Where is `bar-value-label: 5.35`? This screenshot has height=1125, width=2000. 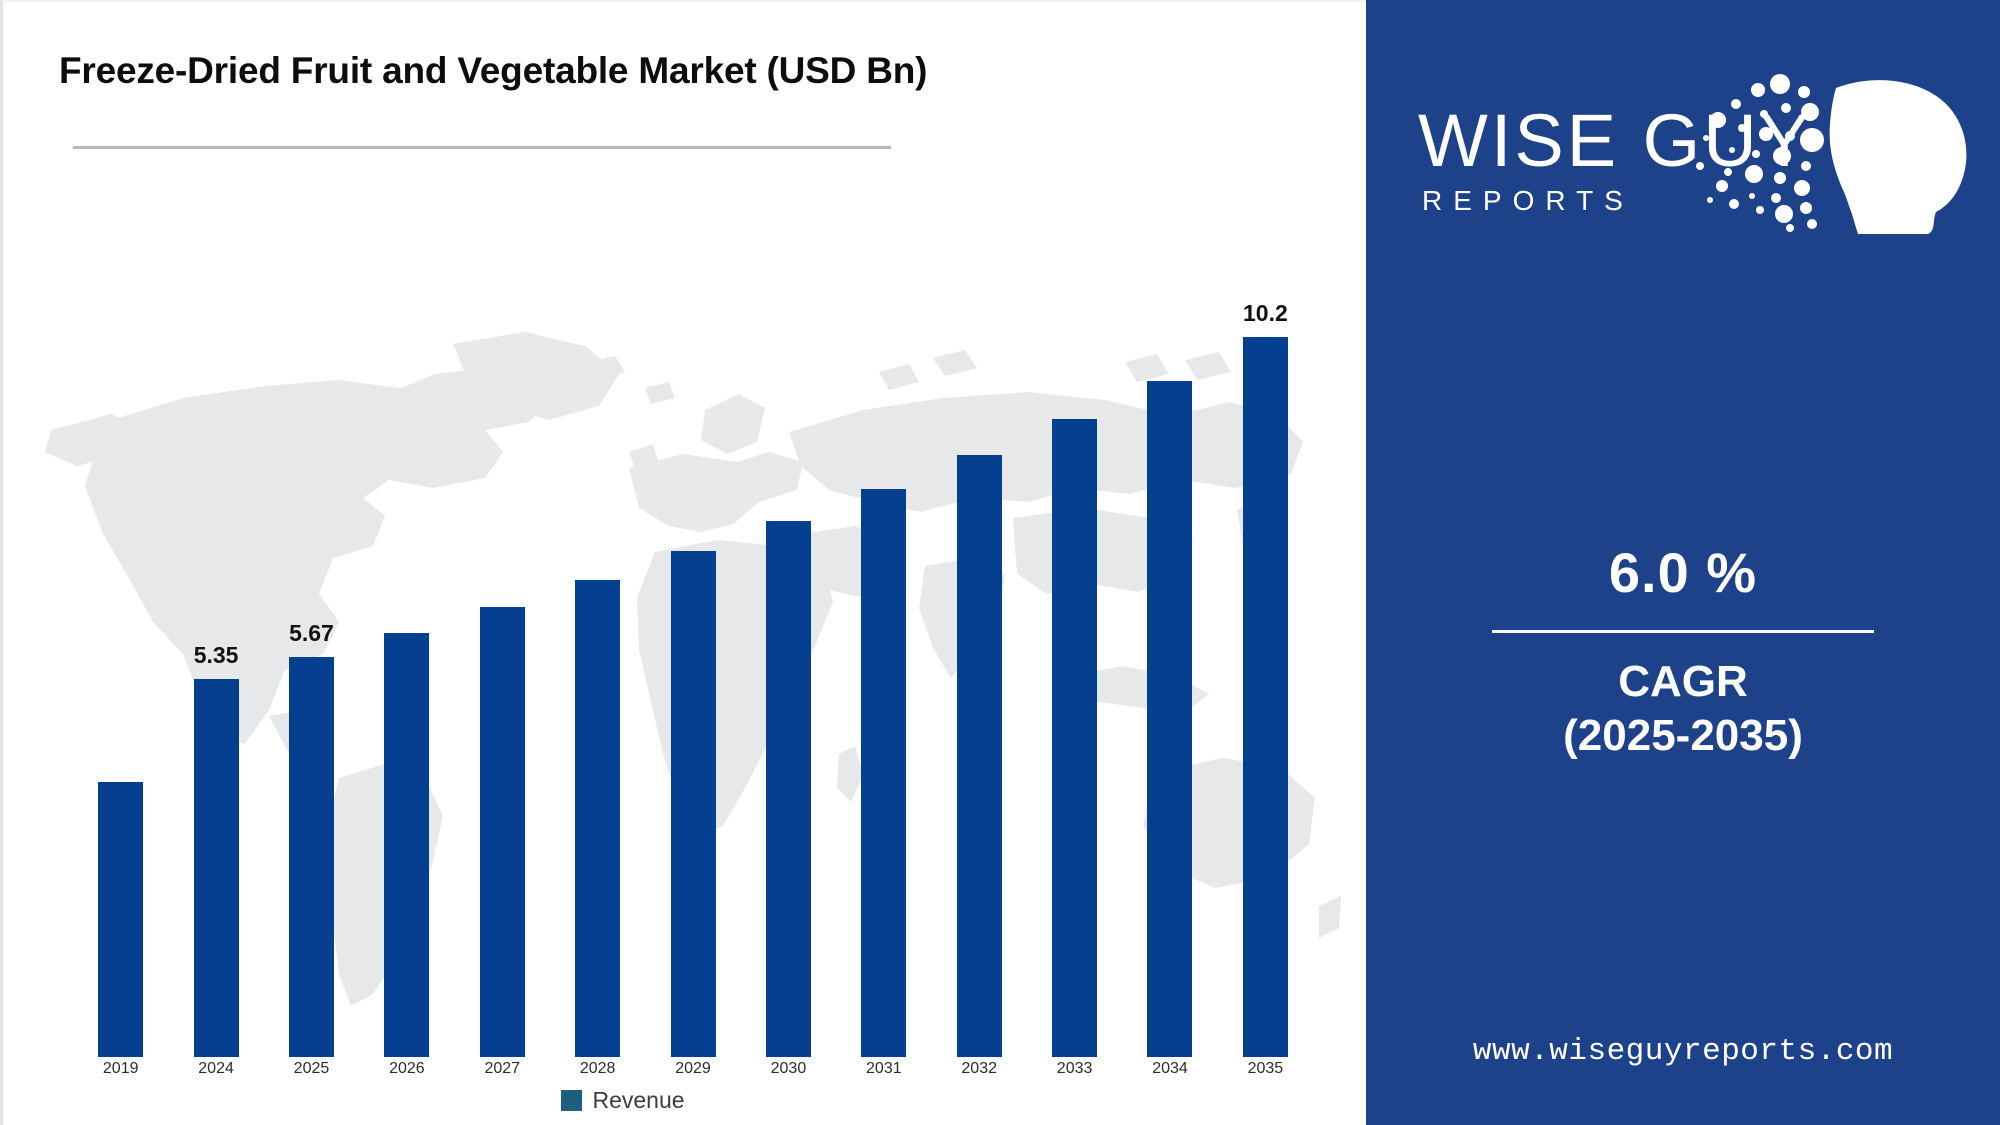
bar-value-label: 5.35 is located at coordinates (216, 655).